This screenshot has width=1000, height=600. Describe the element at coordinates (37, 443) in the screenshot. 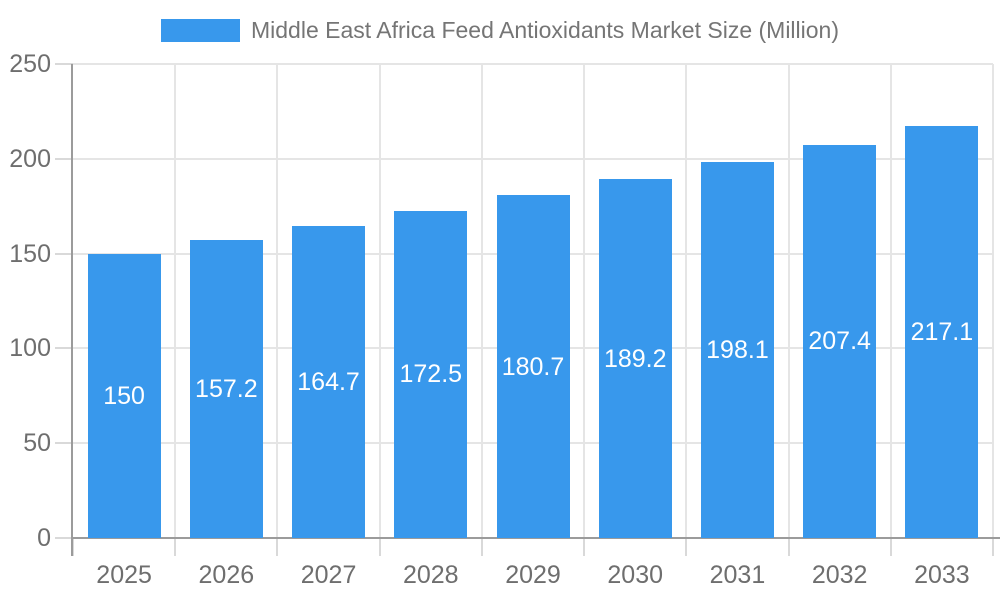

I see `y-axis-label: 50` at that location.